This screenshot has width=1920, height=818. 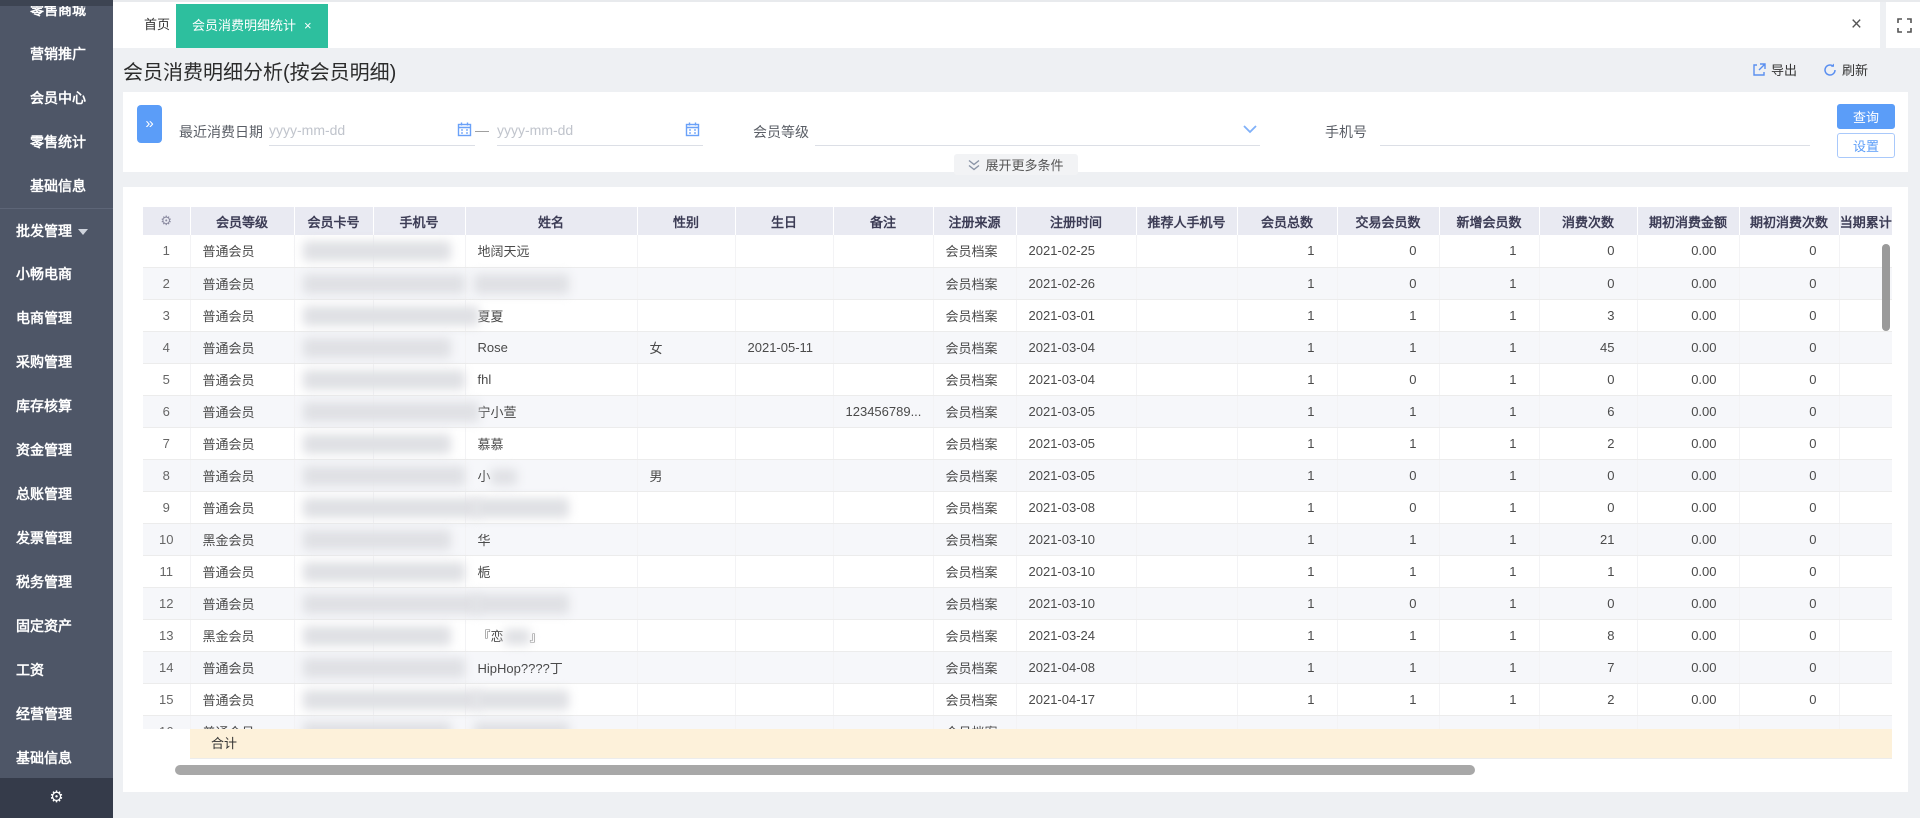 What do you see at coordinates (1904, 25) in the screenshot?
I see `fullscreen-icon` at bounding box center [1904, 25].